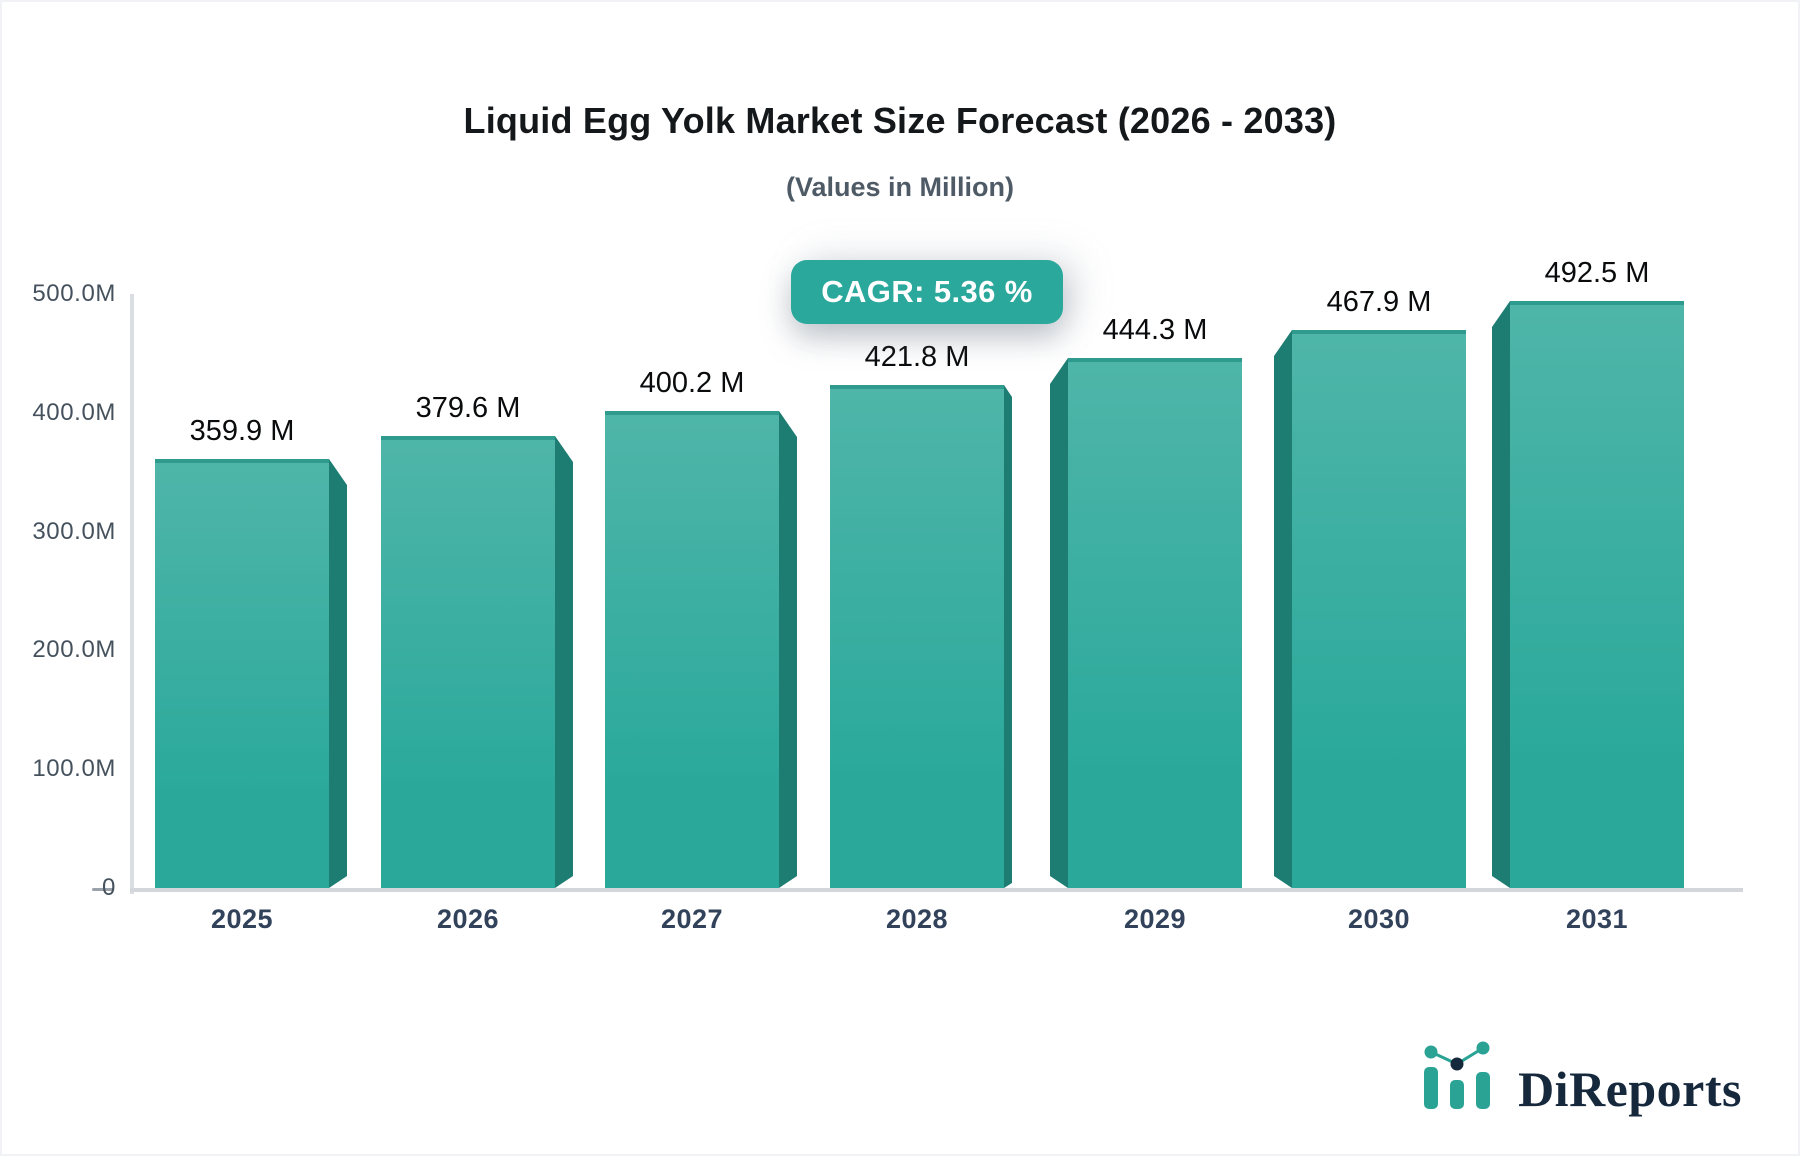  Describe the element at coordinates (1379, 919) in the screenshot. I see `x-axis-year-label: 2030` at that location.